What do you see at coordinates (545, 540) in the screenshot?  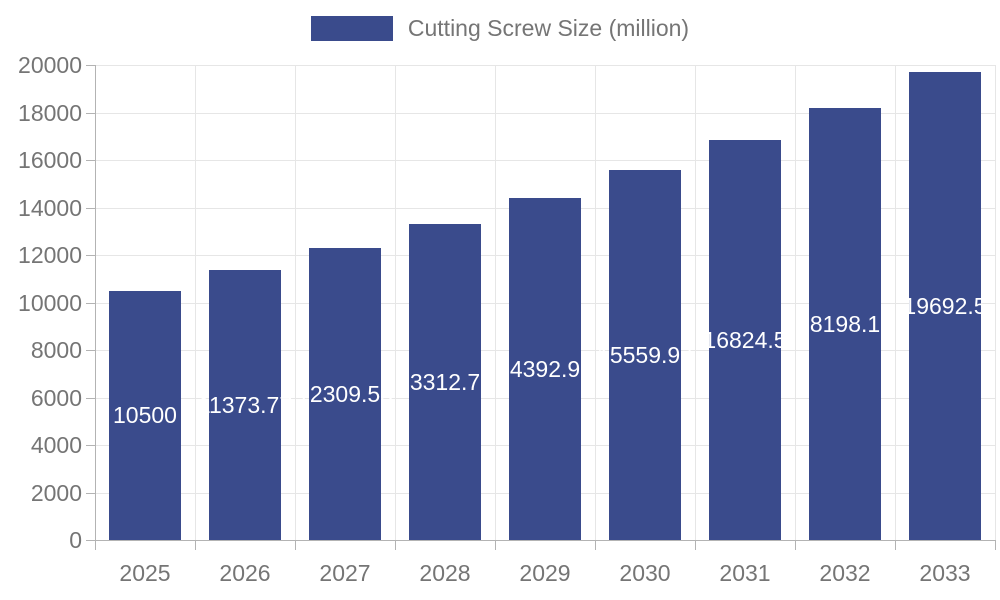 I see `x-axis-line` at bounding box center [545, 540].